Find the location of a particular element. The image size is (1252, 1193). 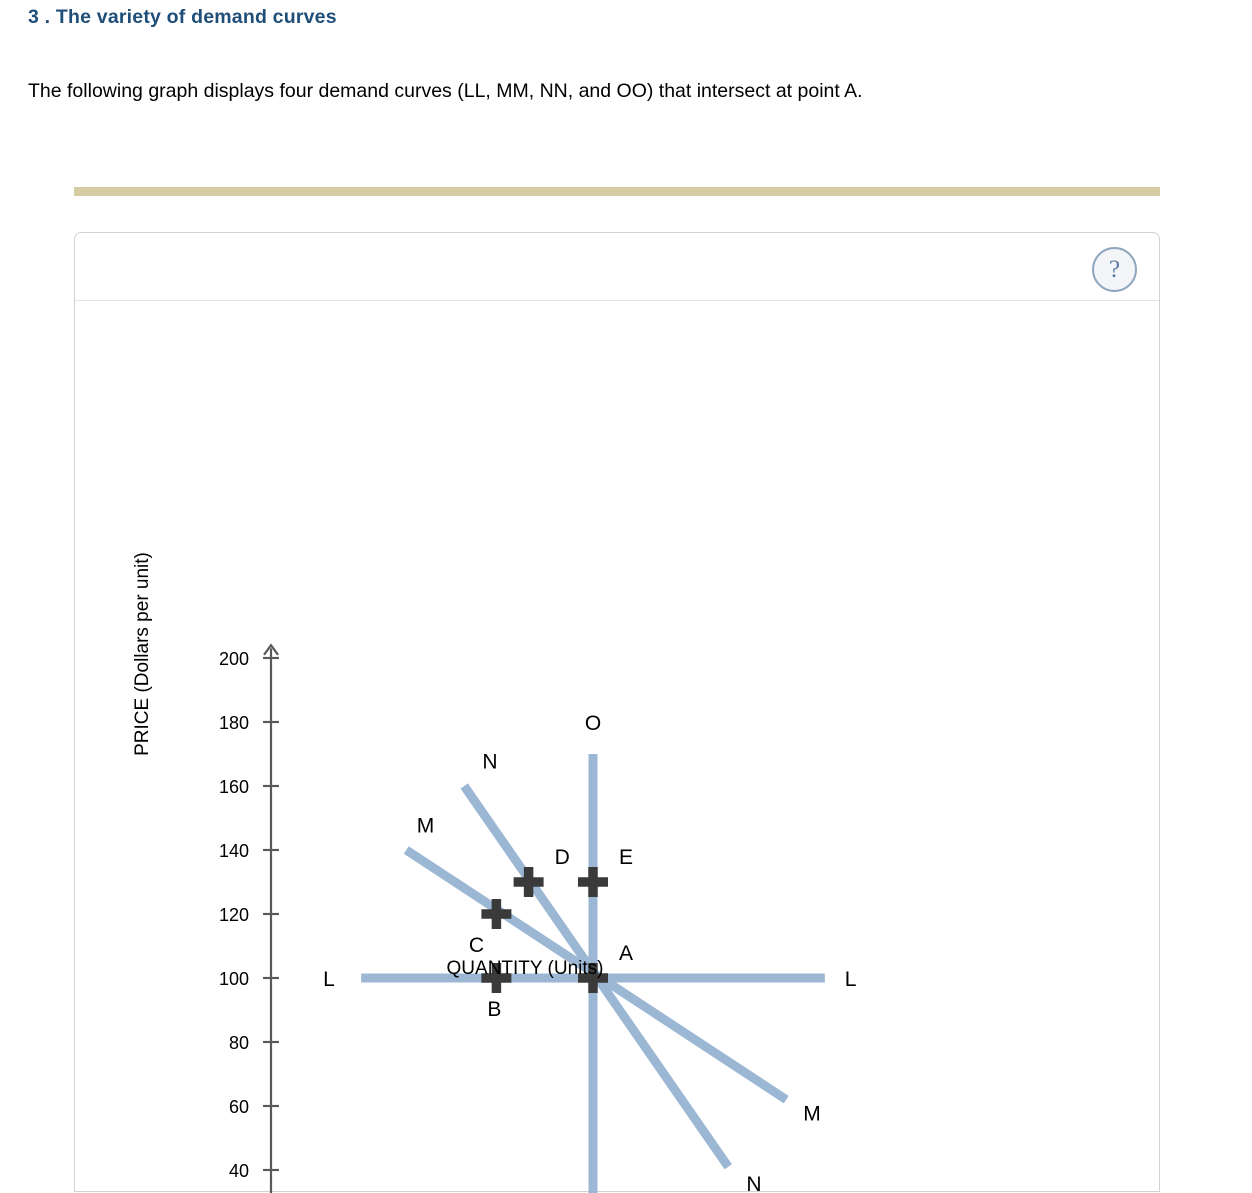

y-axis-tick-label: 160 is located at coordinates (234, 787).